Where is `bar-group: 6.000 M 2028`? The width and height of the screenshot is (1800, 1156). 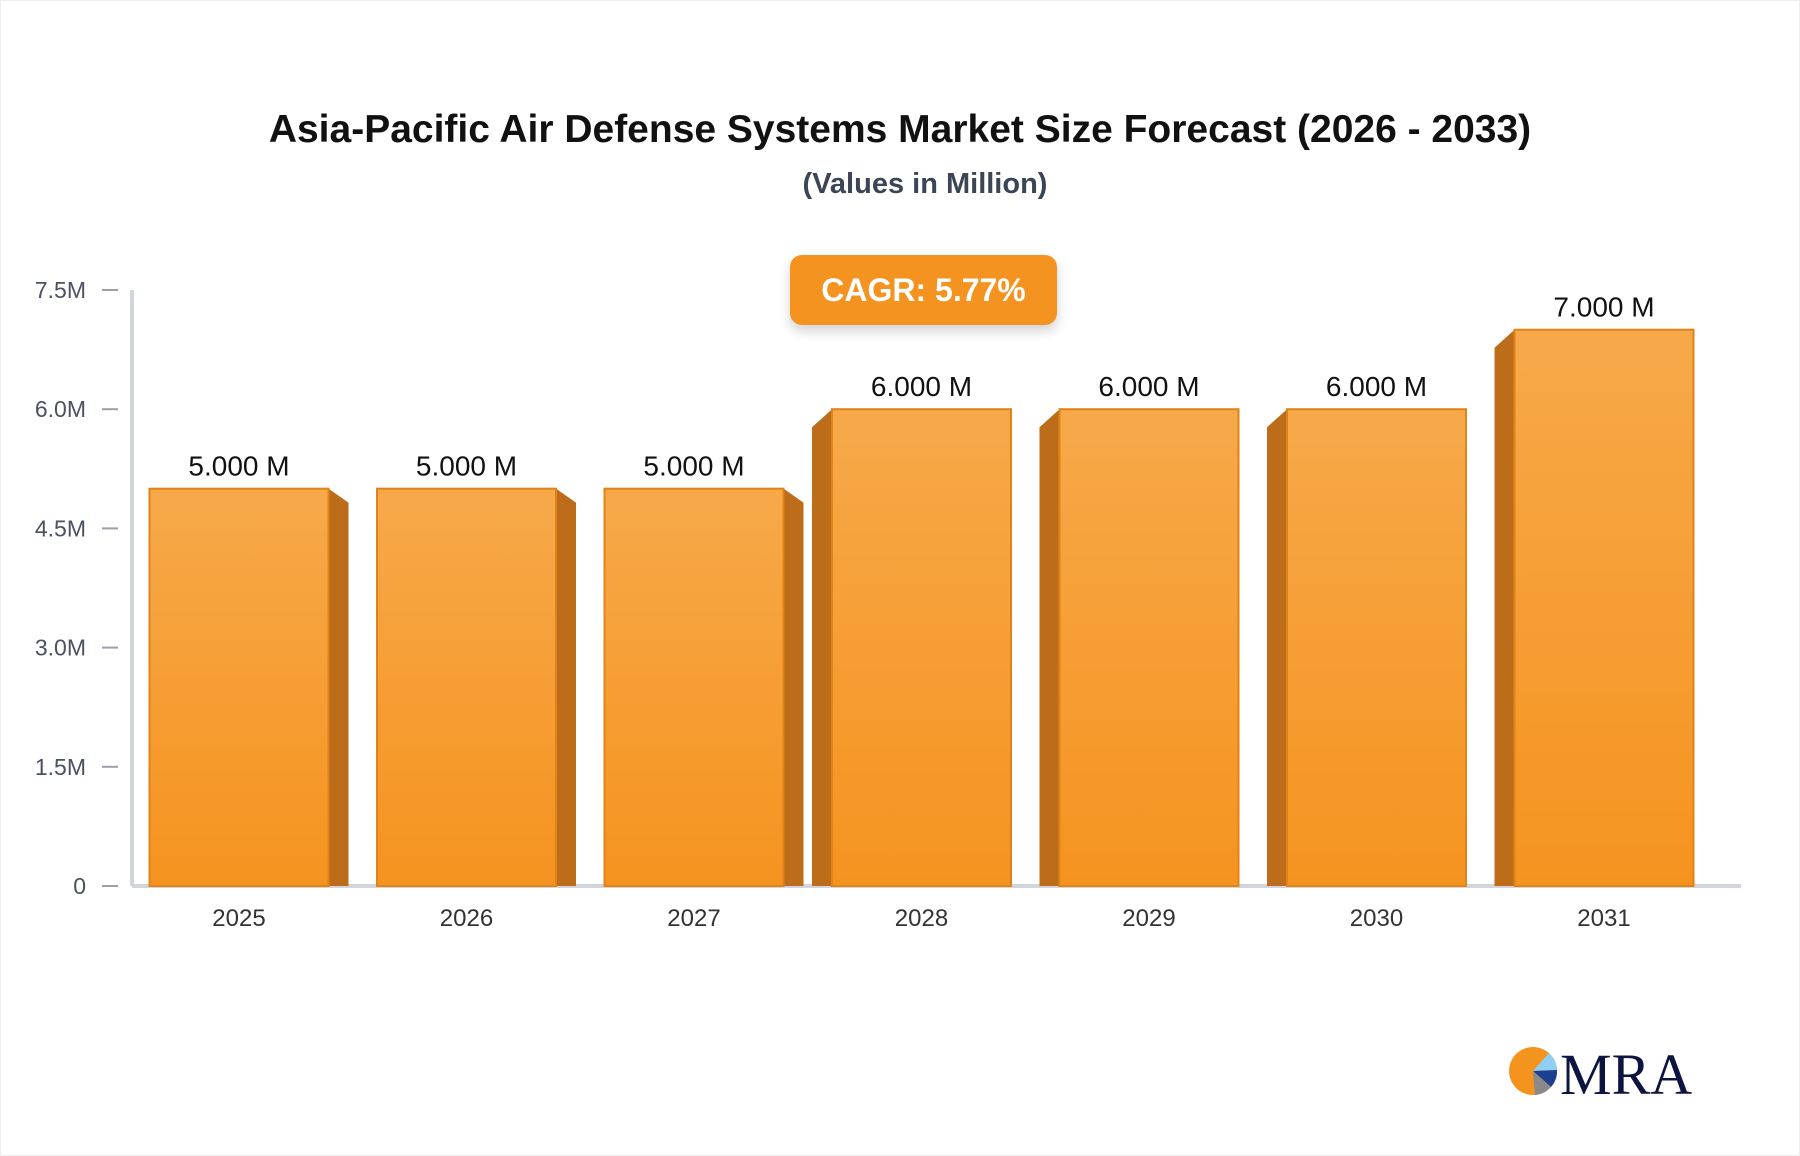
bar-group: 6.000 M 2028 is located at coordinates (912, 651).